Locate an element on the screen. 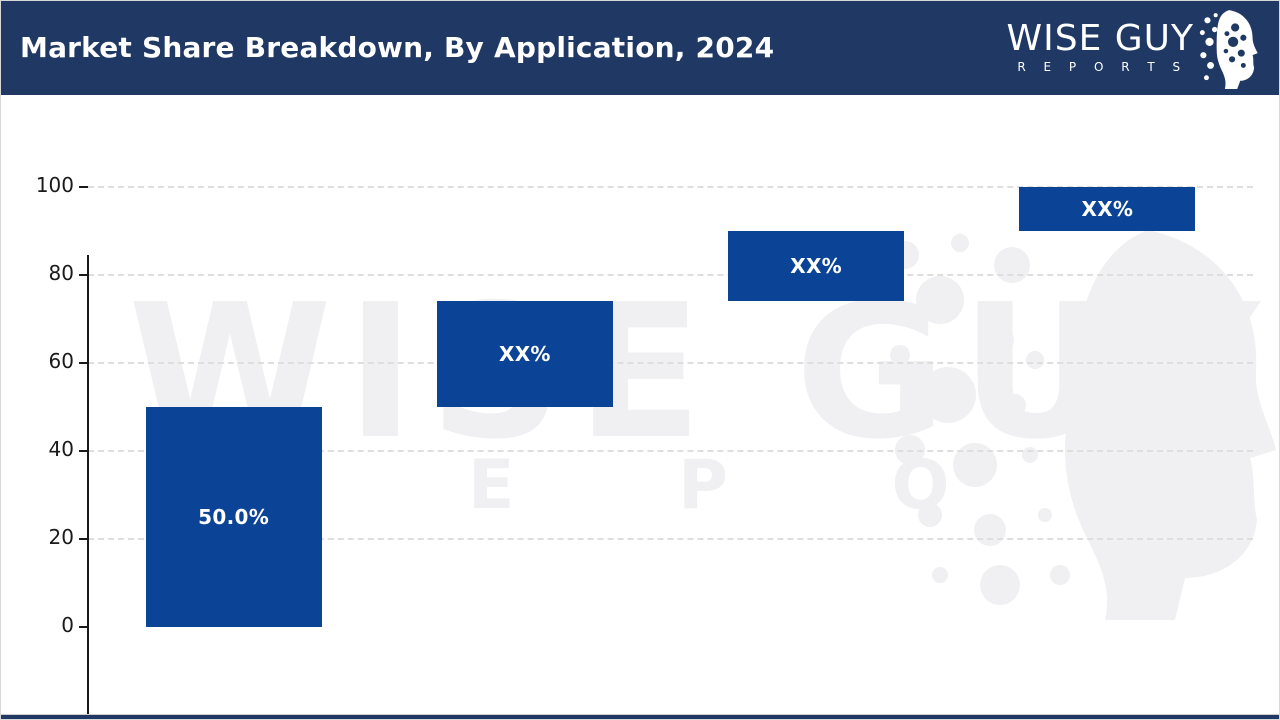  logo-subtitle: R E P O R T S is located at coordinates (1102, 67).